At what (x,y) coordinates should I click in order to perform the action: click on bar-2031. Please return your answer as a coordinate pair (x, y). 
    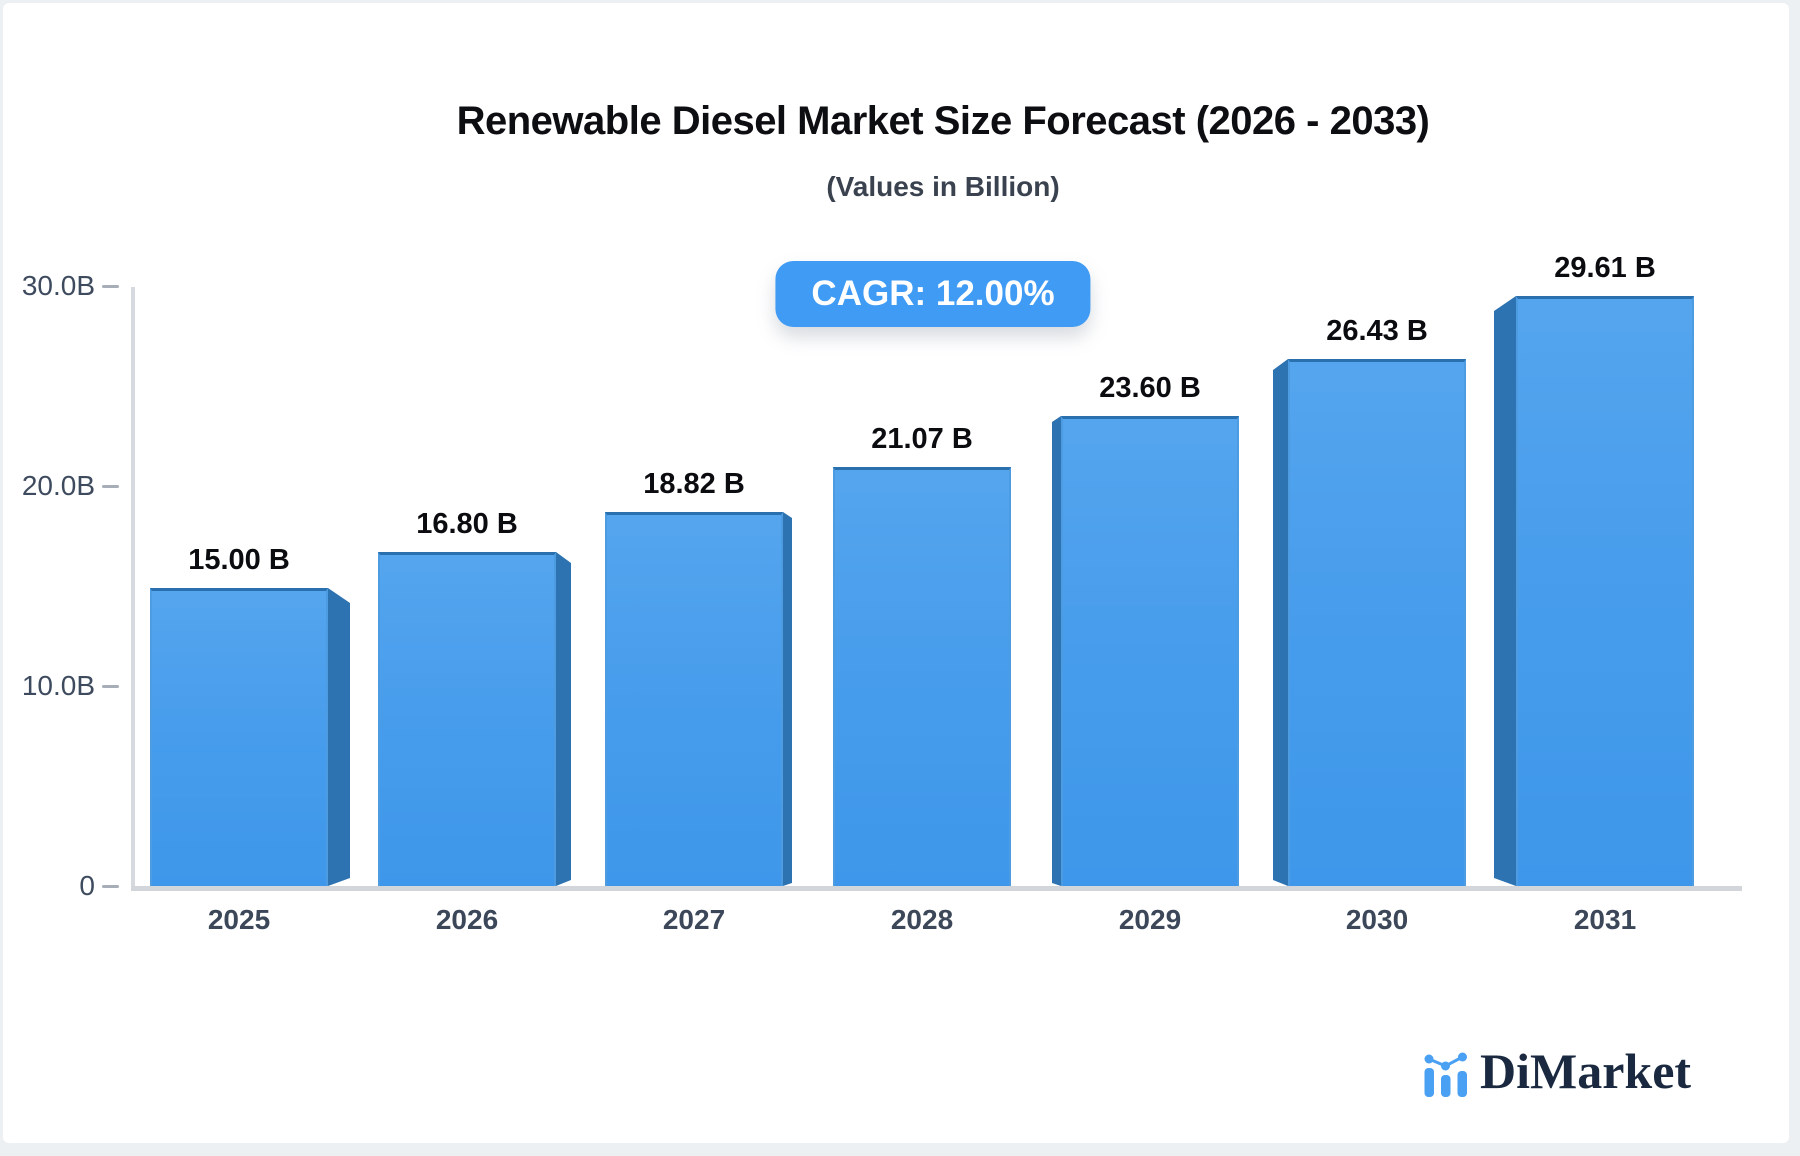
    Looking at the image, I should click on (1594, 591).